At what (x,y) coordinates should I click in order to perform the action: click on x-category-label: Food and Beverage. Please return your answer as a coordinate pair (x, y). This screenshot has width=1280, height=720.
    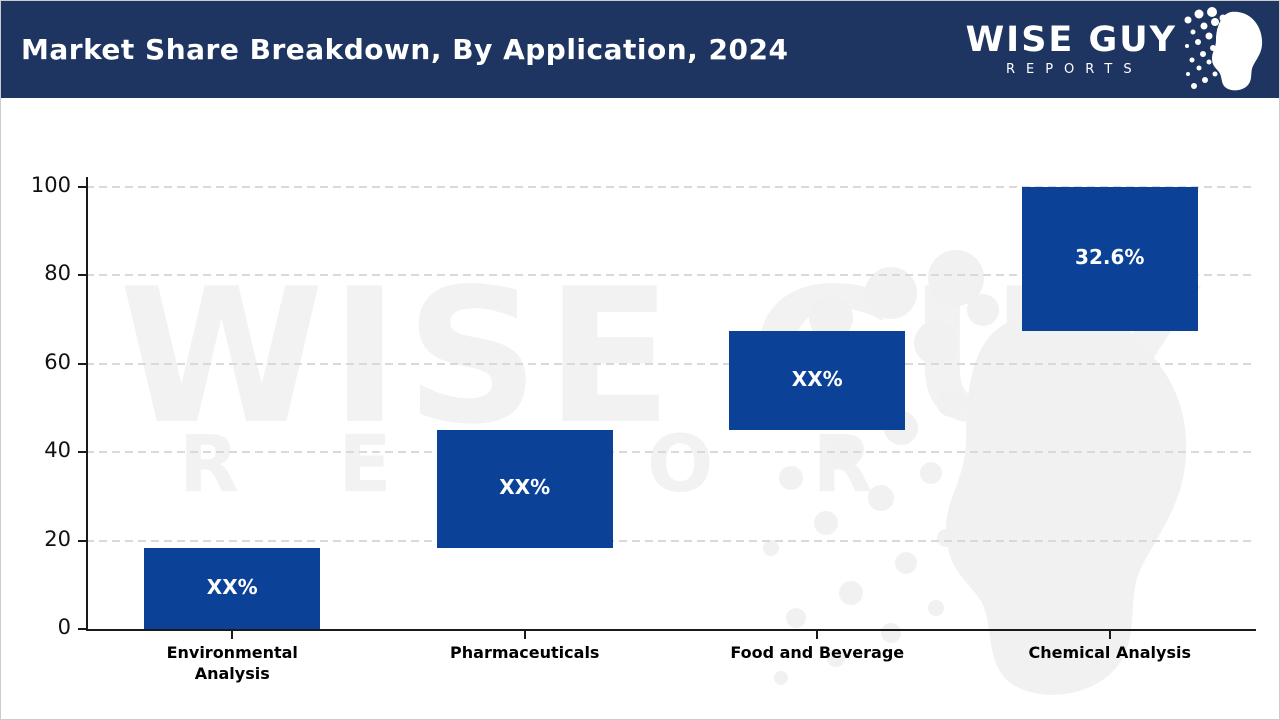
    Looking at the image, I should click on (817, 652).